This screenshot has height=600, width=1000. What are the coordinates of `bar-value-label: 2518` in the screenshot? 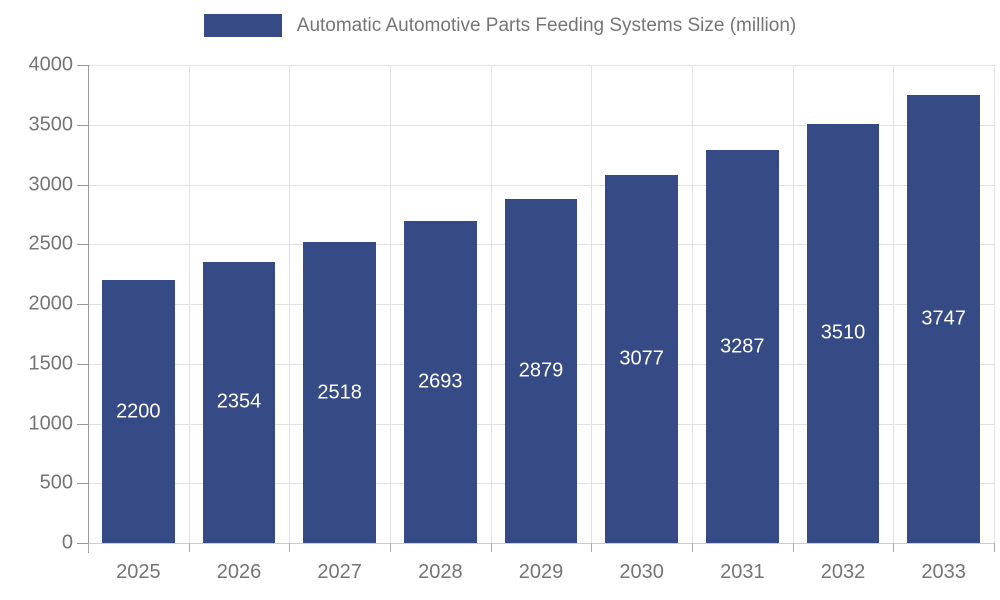 It's located at (339, 392).